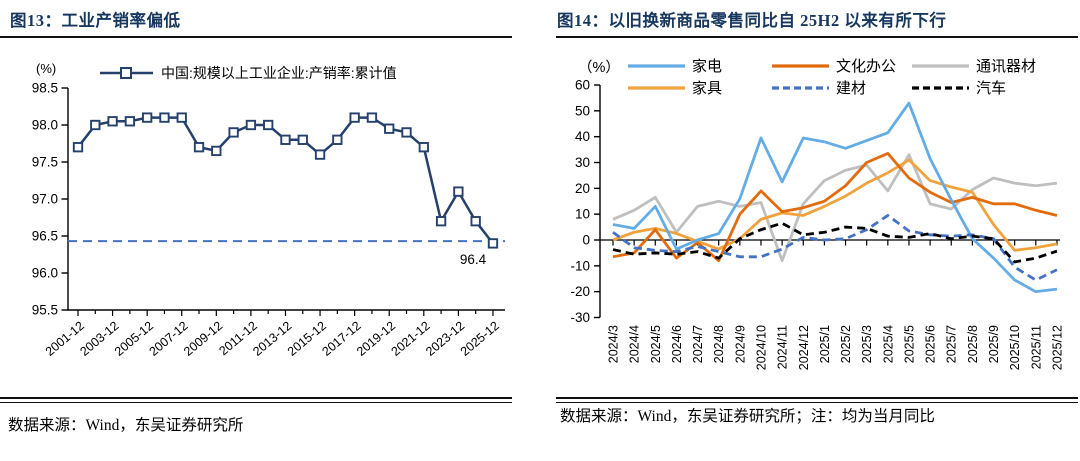 The height and width of the screenshot is (461, 1080). What do you see at coordinates (45, 162) in the screenshot?
I see `fig13-ytick-label: 97.5` at bounding box center [45, 162].